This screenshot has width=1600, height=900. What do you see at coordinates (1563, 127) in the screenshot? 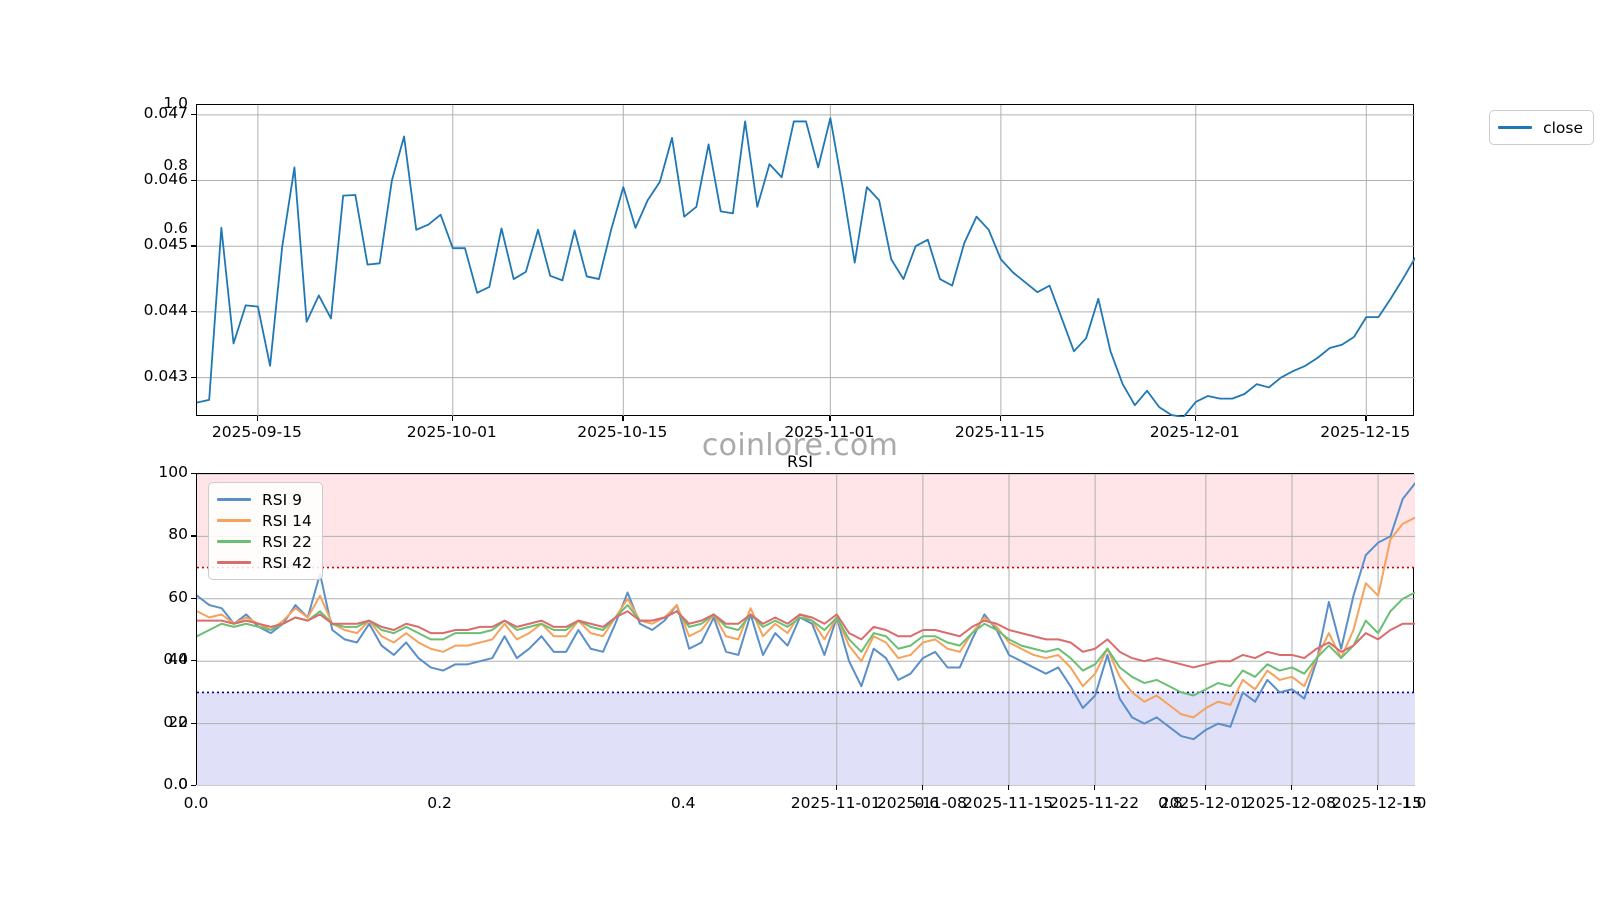
I see `legend-item-label: close` at bounding box center [1563, 127].